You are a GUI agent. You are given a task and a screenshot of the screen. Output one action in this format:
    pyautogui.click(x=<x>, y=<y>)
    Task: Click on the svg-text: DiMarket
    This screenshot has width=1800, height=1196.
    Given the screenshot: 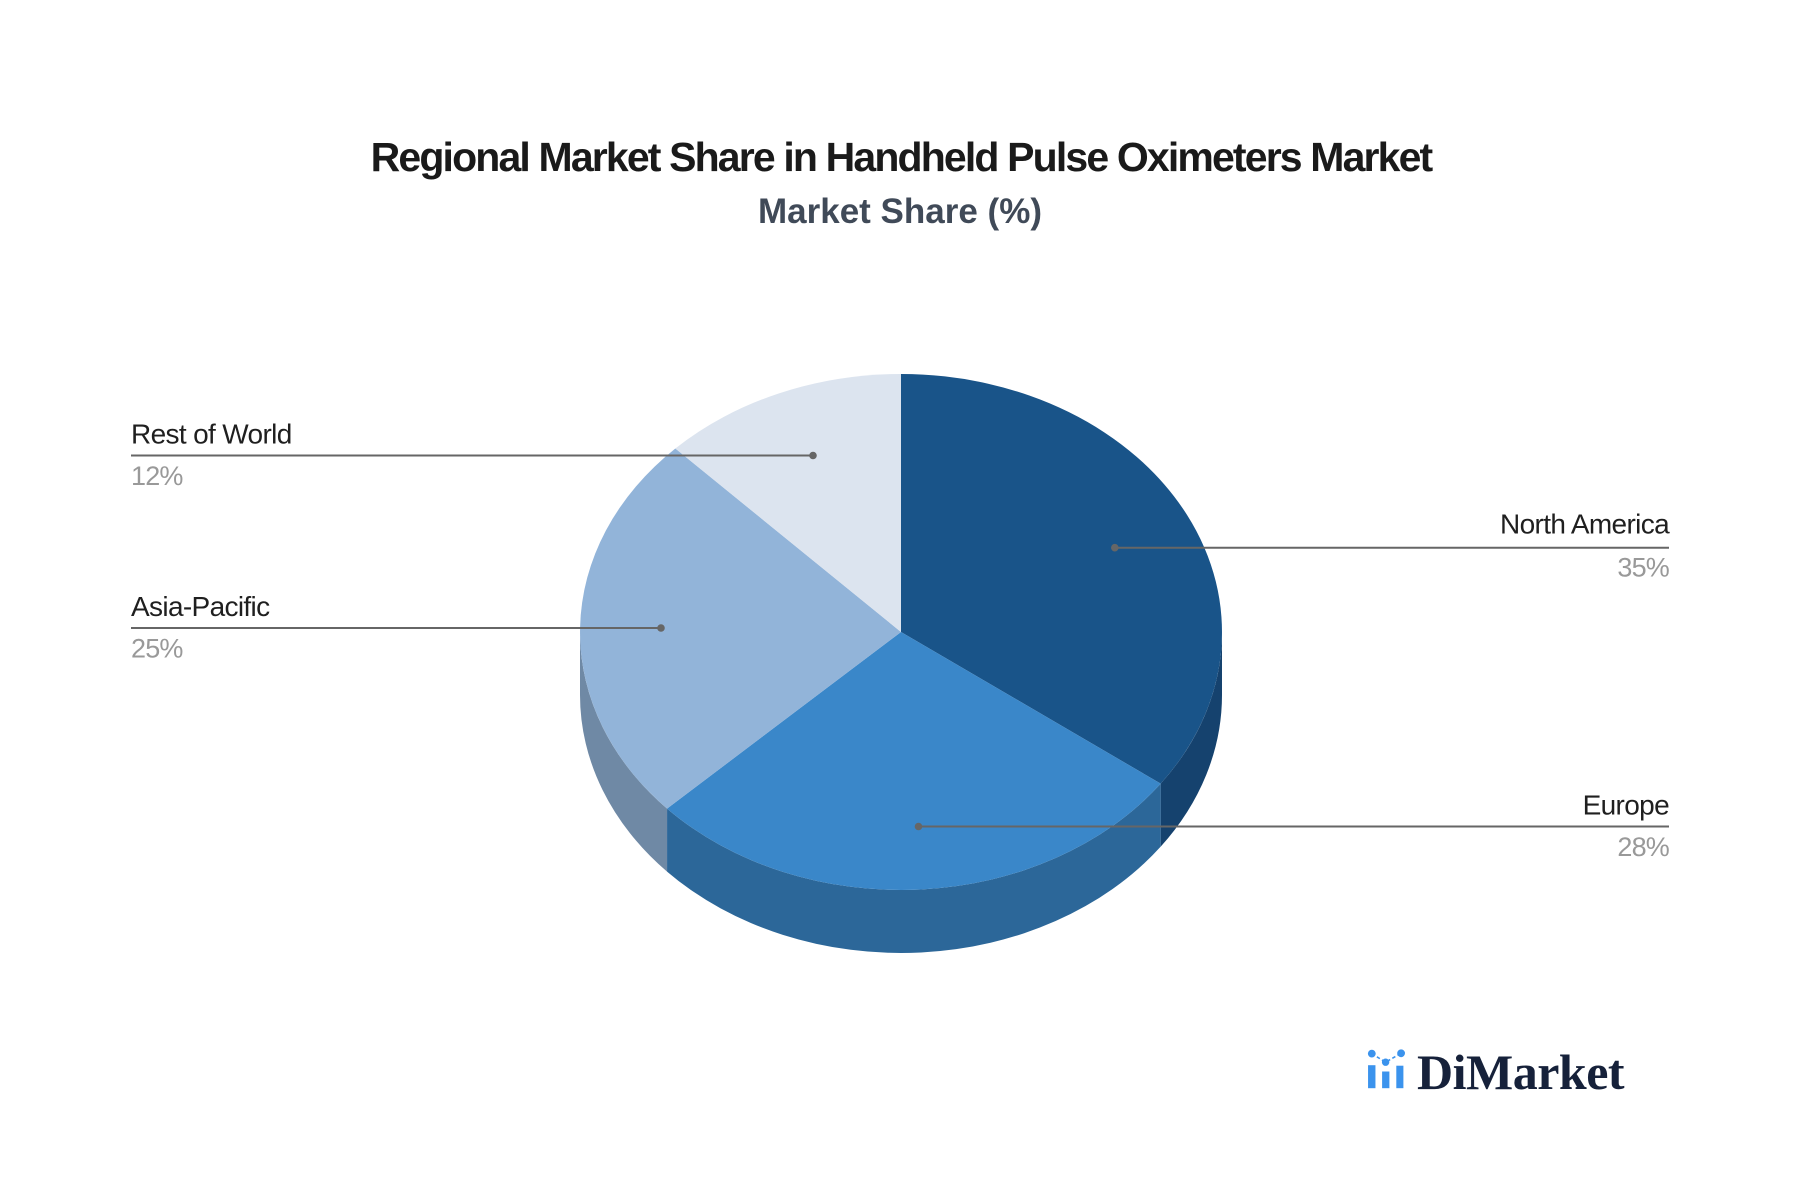 What is the action you would take?
    pyautogui.click(x=1521, y=1072)
    